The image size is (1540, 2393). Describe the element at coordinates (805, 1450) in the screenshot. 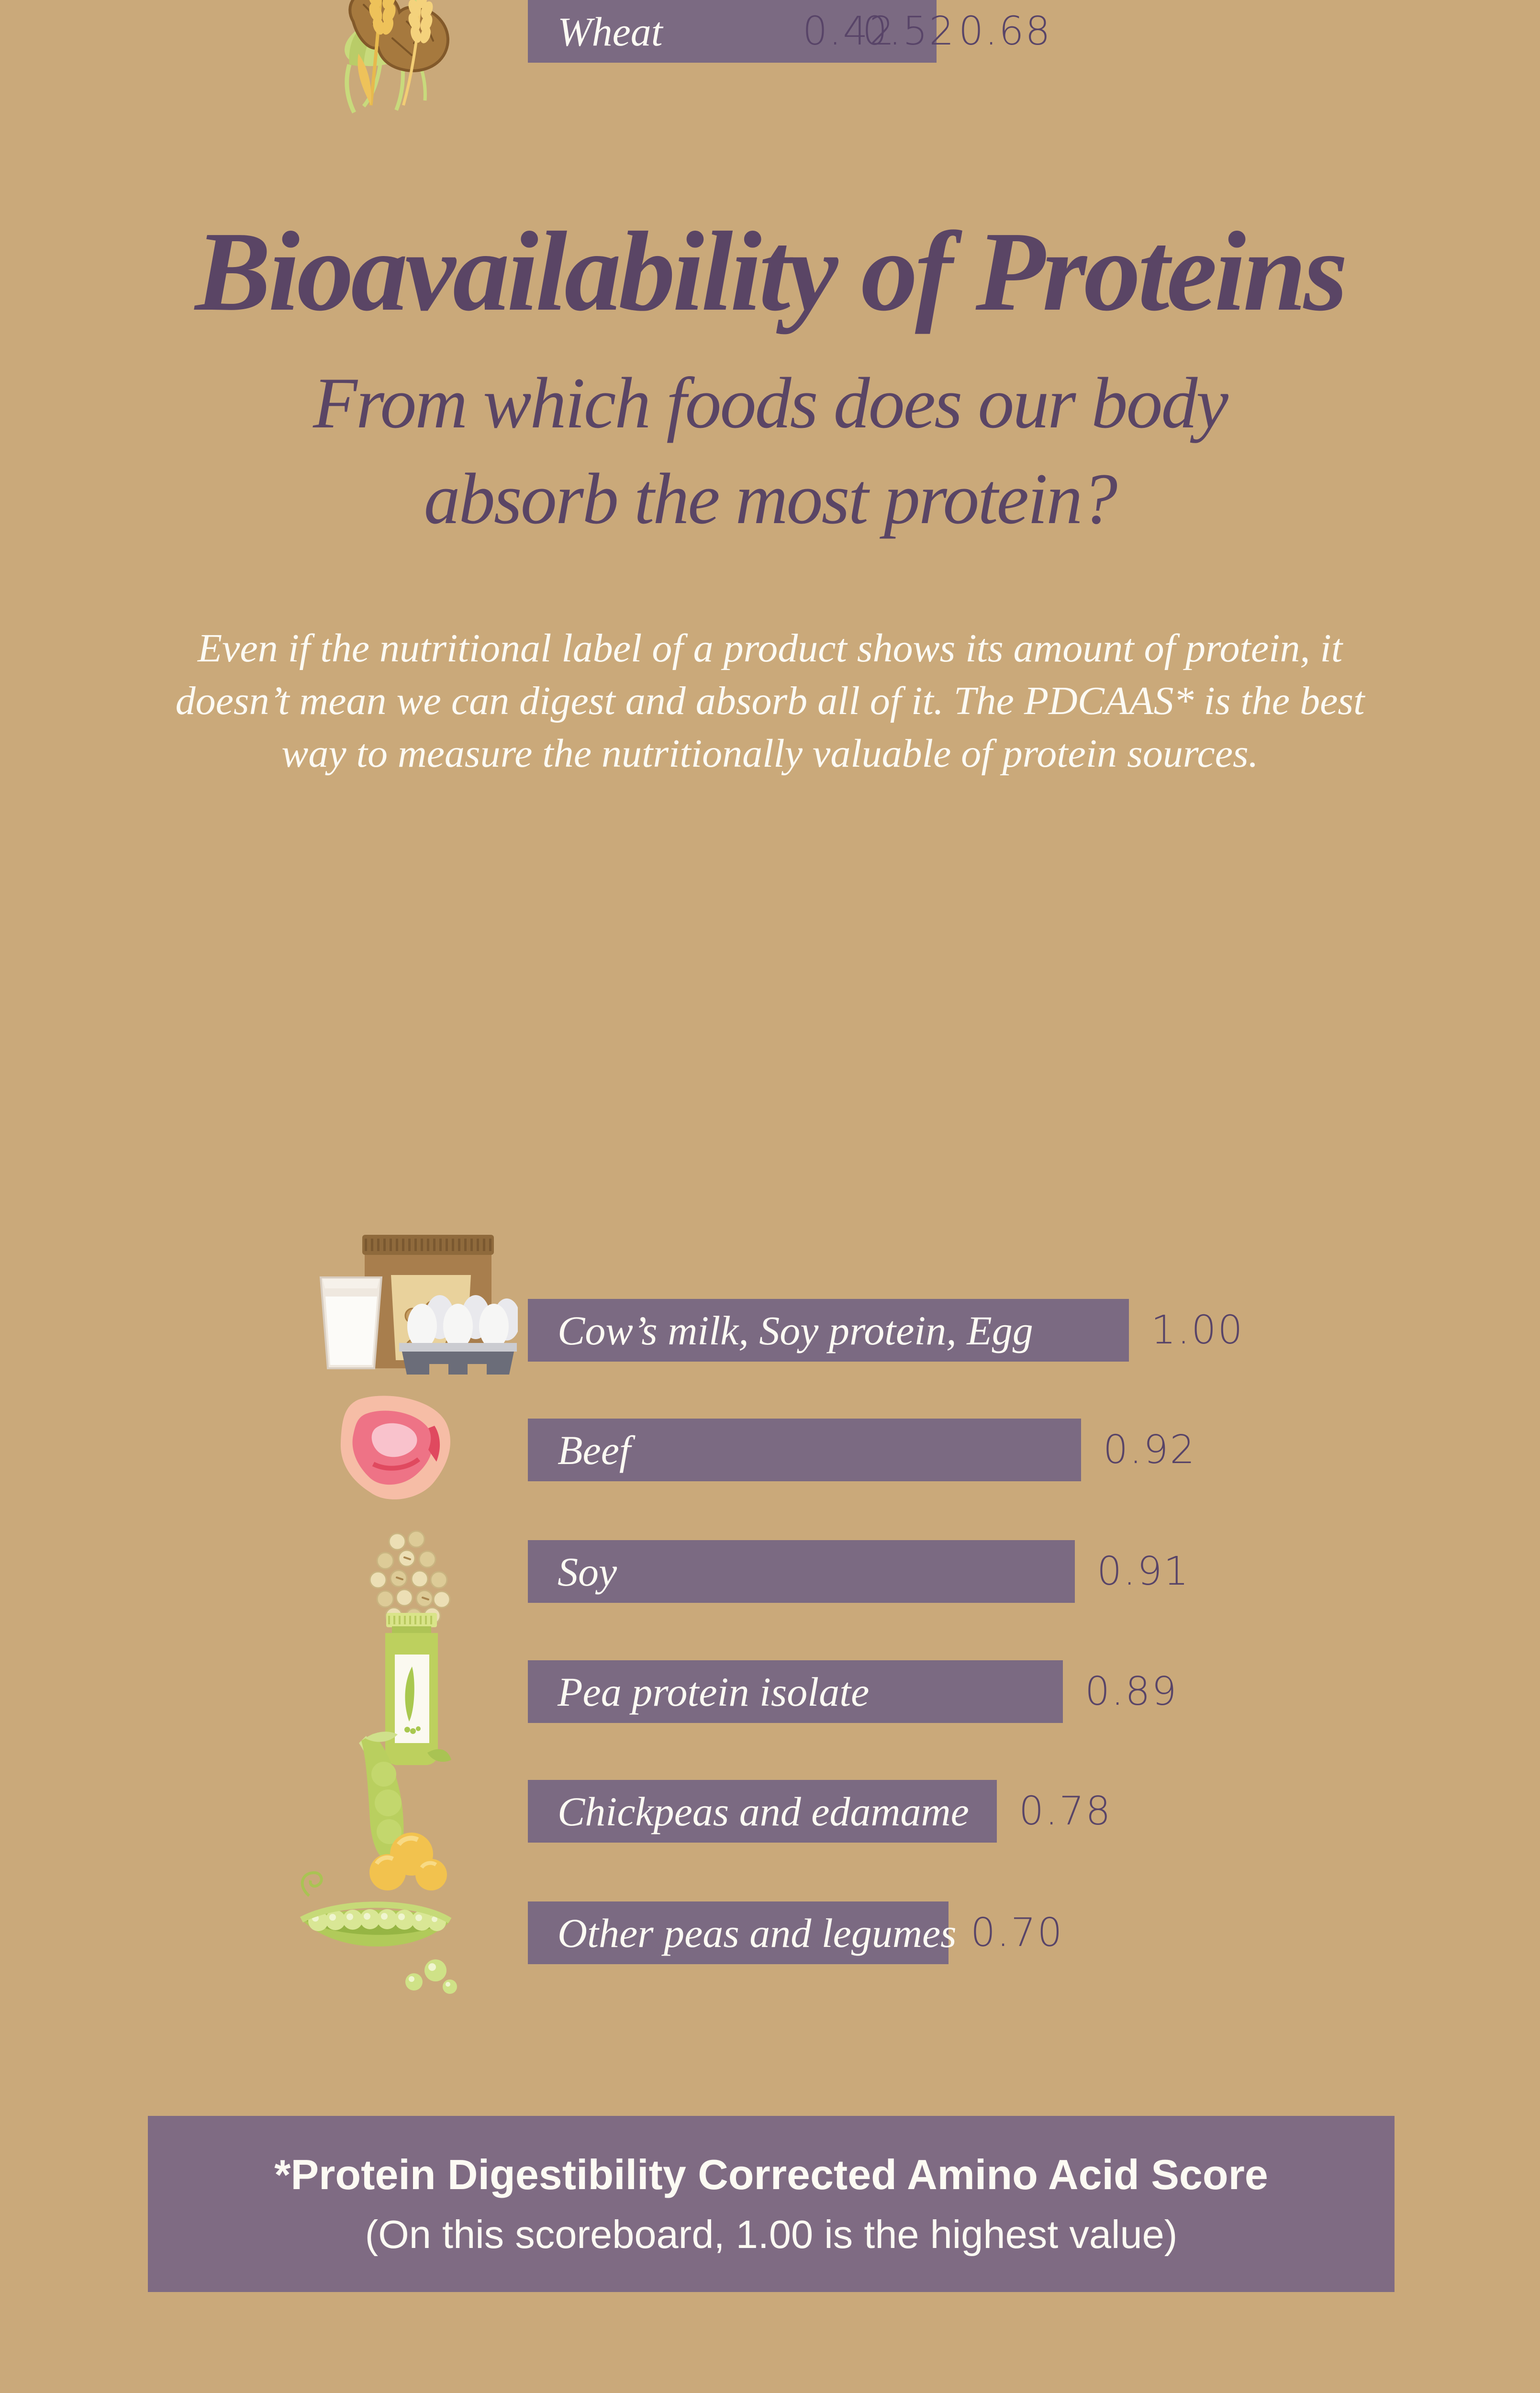

I see `bar: Beef` at that location.